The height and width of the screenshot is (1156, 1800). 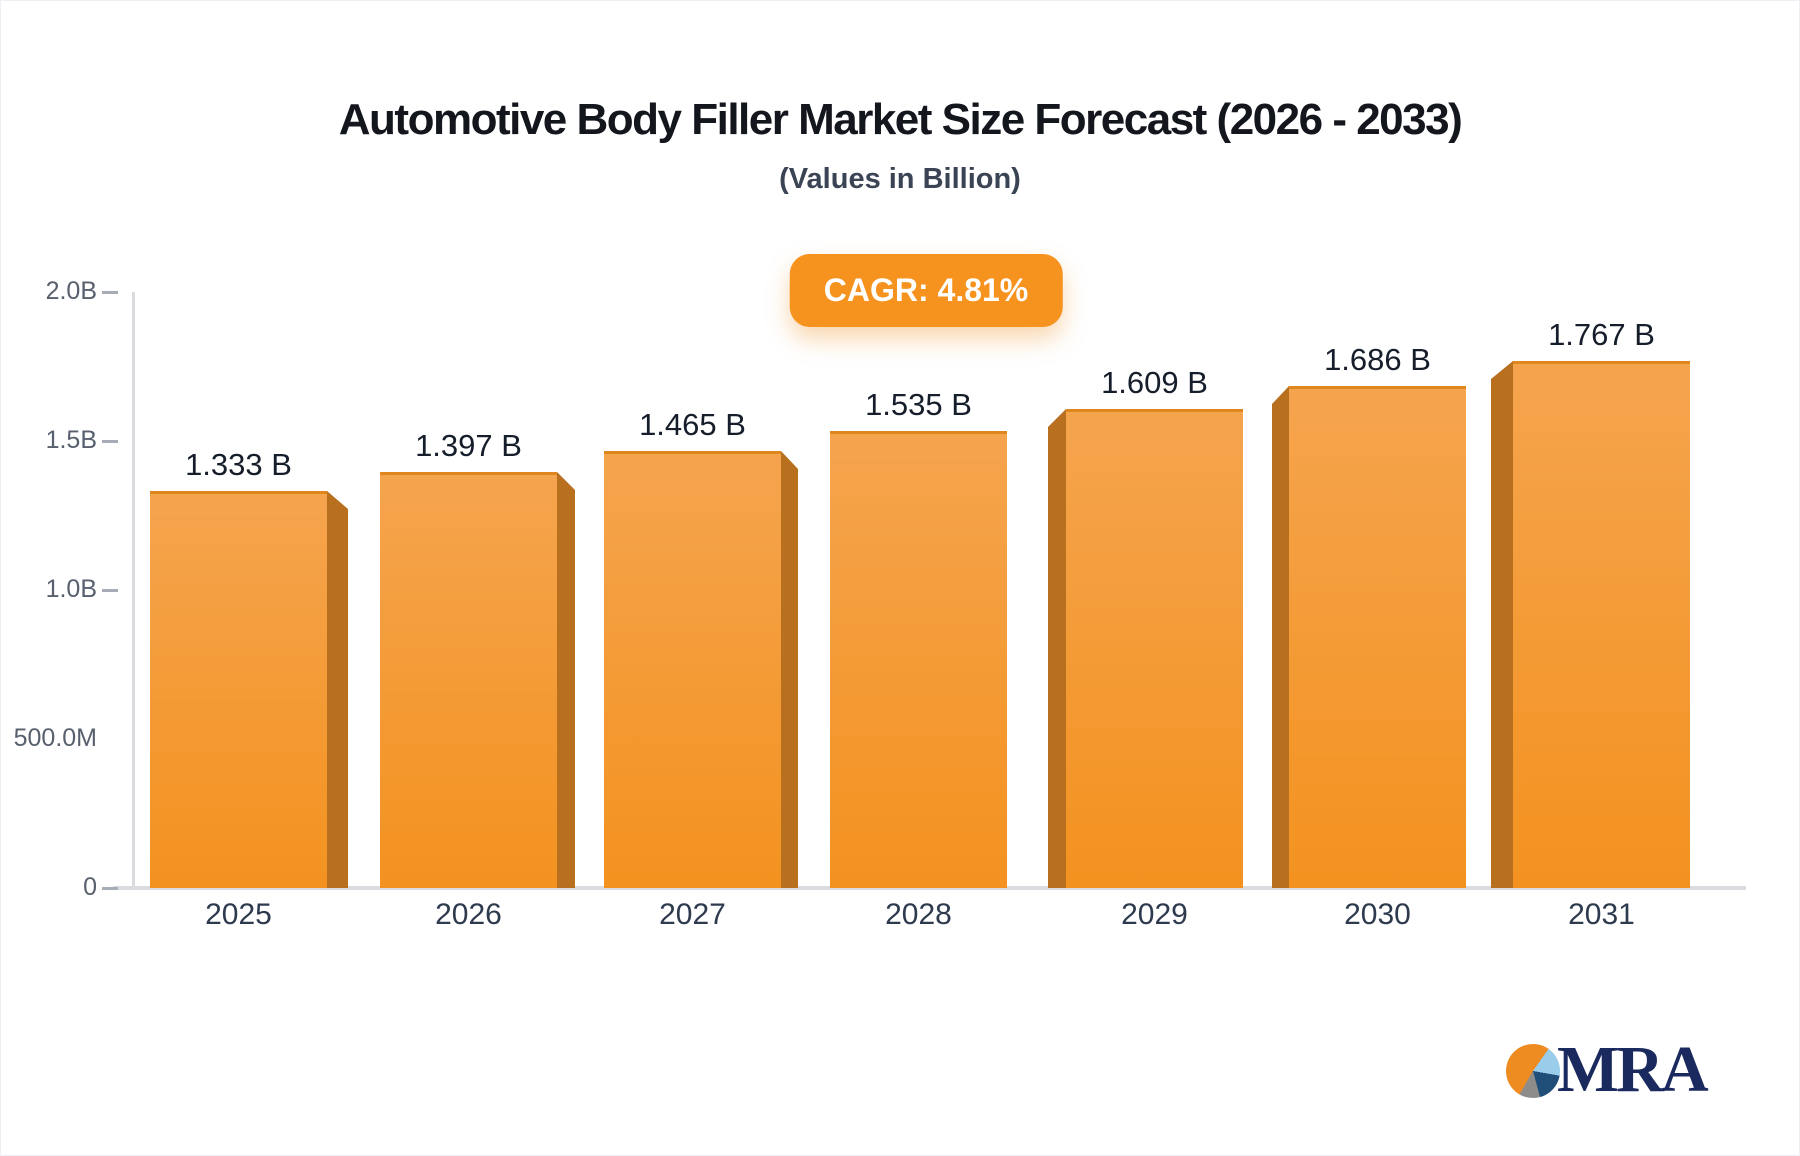 I want to click on y-tick-label: 2.0B, so click(x=71, y=291).